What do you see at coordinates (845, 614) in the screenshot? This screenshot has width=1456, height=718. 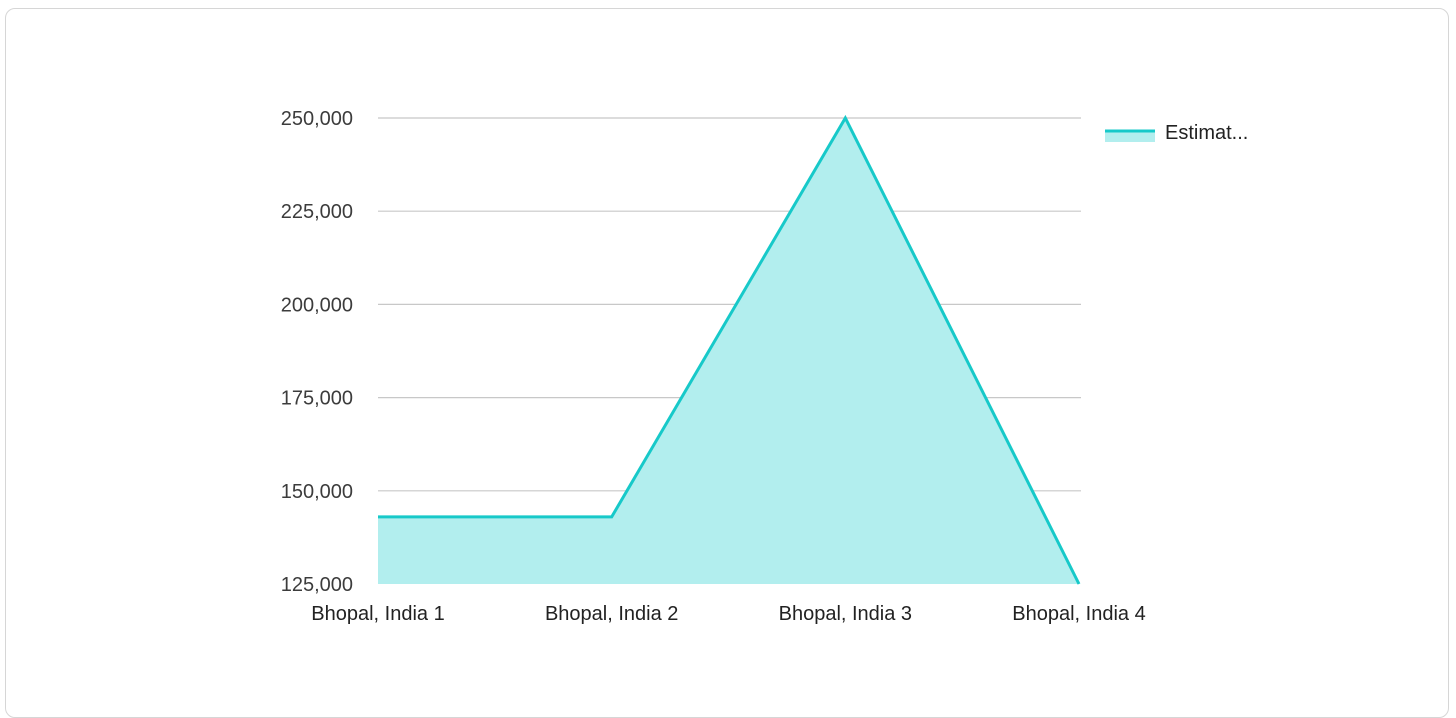 I see `x-tick-label: Bhopal, India 3` at bounding box center [845, 614].